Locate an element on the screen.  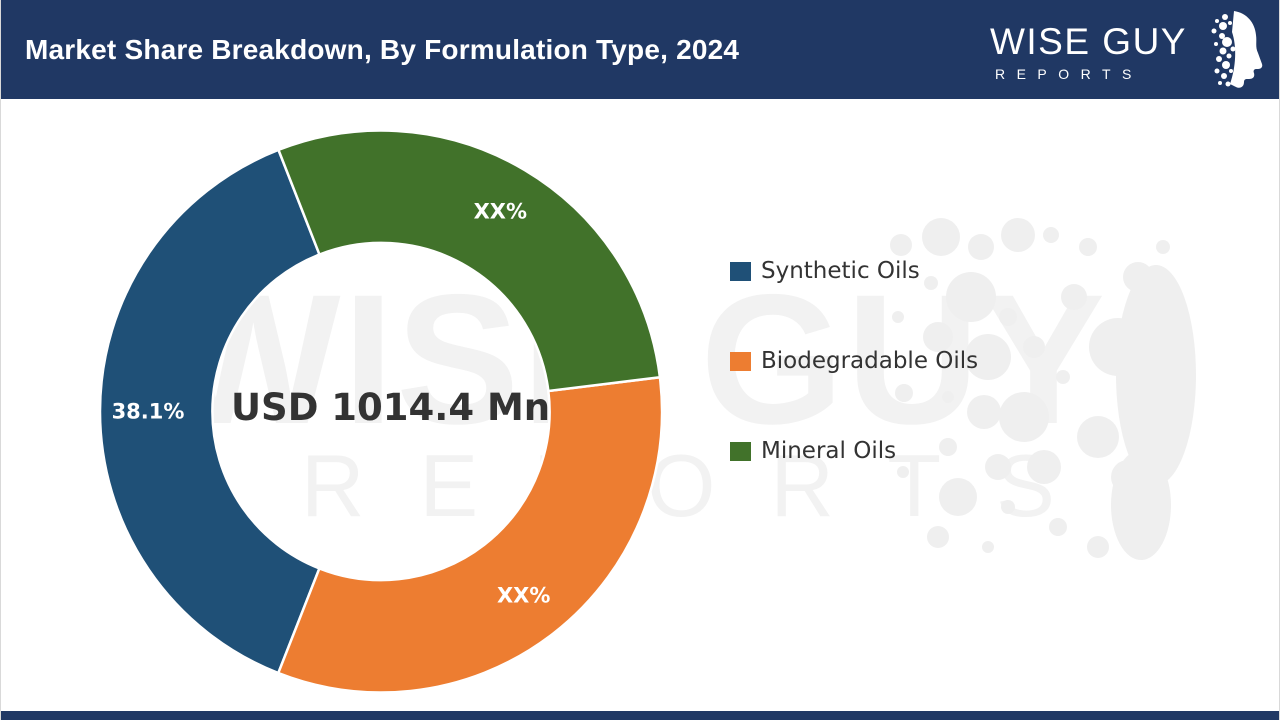
legend-item-biodegradable-oils: Biodegradable Oils is located at coordinates (854, 361).